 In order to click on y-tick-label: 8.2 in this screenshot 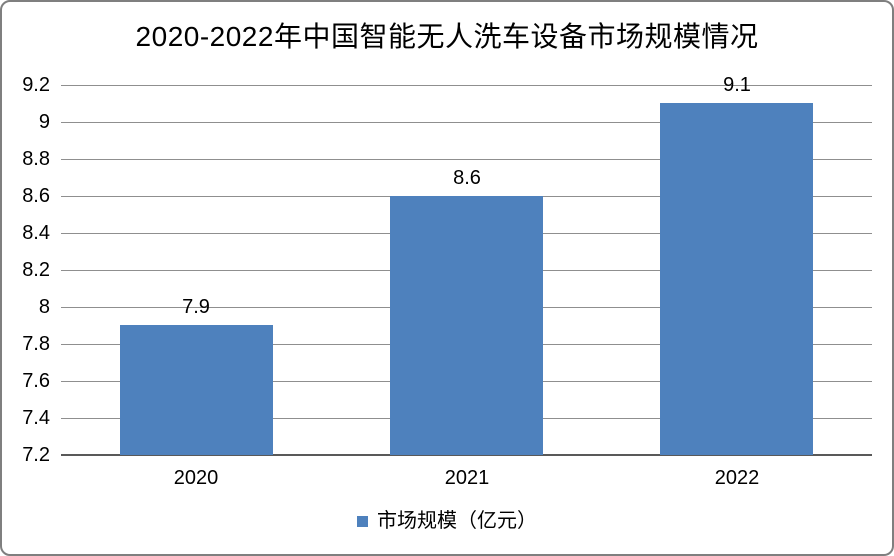, I will do `click(36, 270)`.